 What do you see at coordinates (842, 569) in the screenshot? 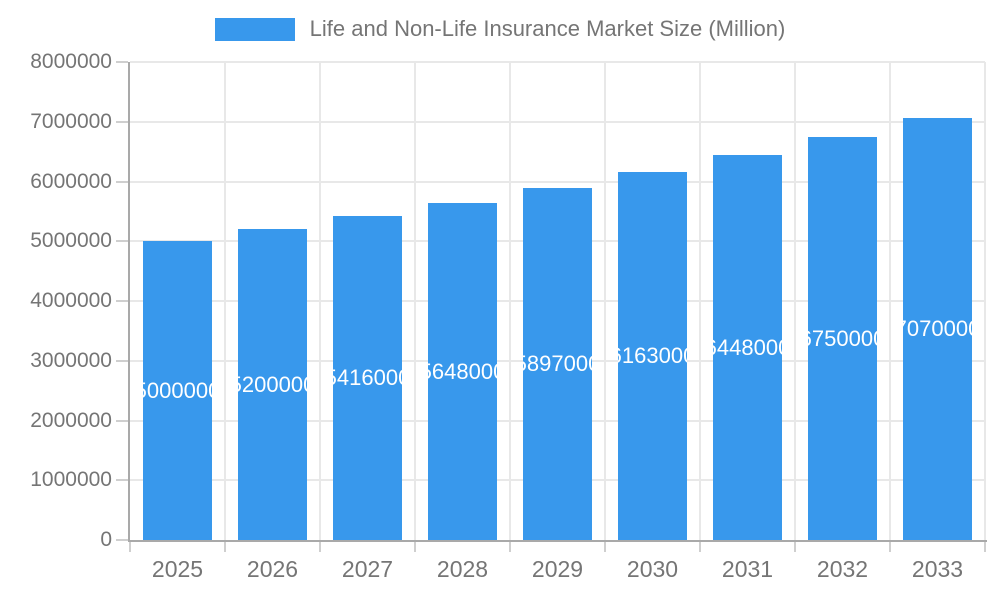
I see `x-axis-tick-label: 2032` at bounding box center [842, 569].